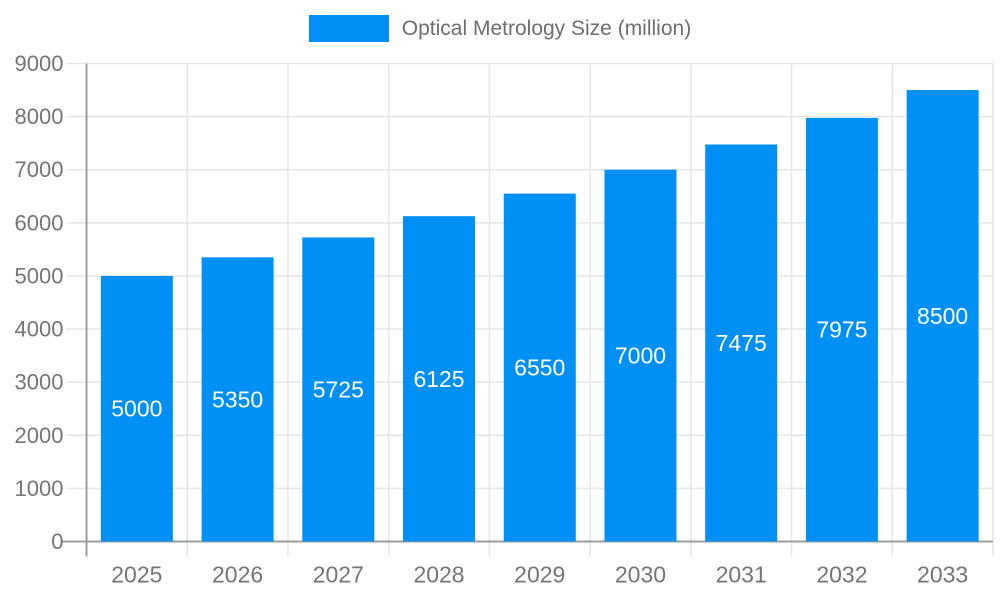  I want to click on bar-value-label: 8500, so click(942, 316).